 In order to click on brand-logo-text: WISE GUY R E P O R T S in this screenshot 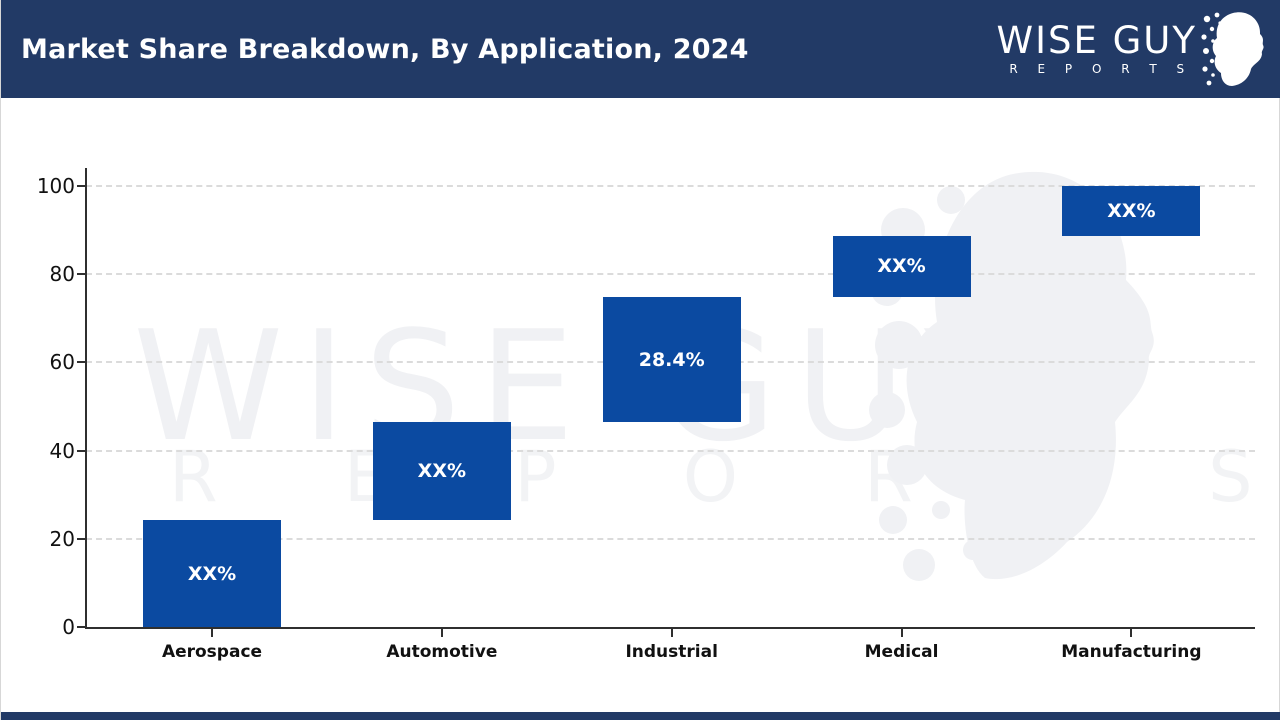, I will do `click(1097, 49)`.